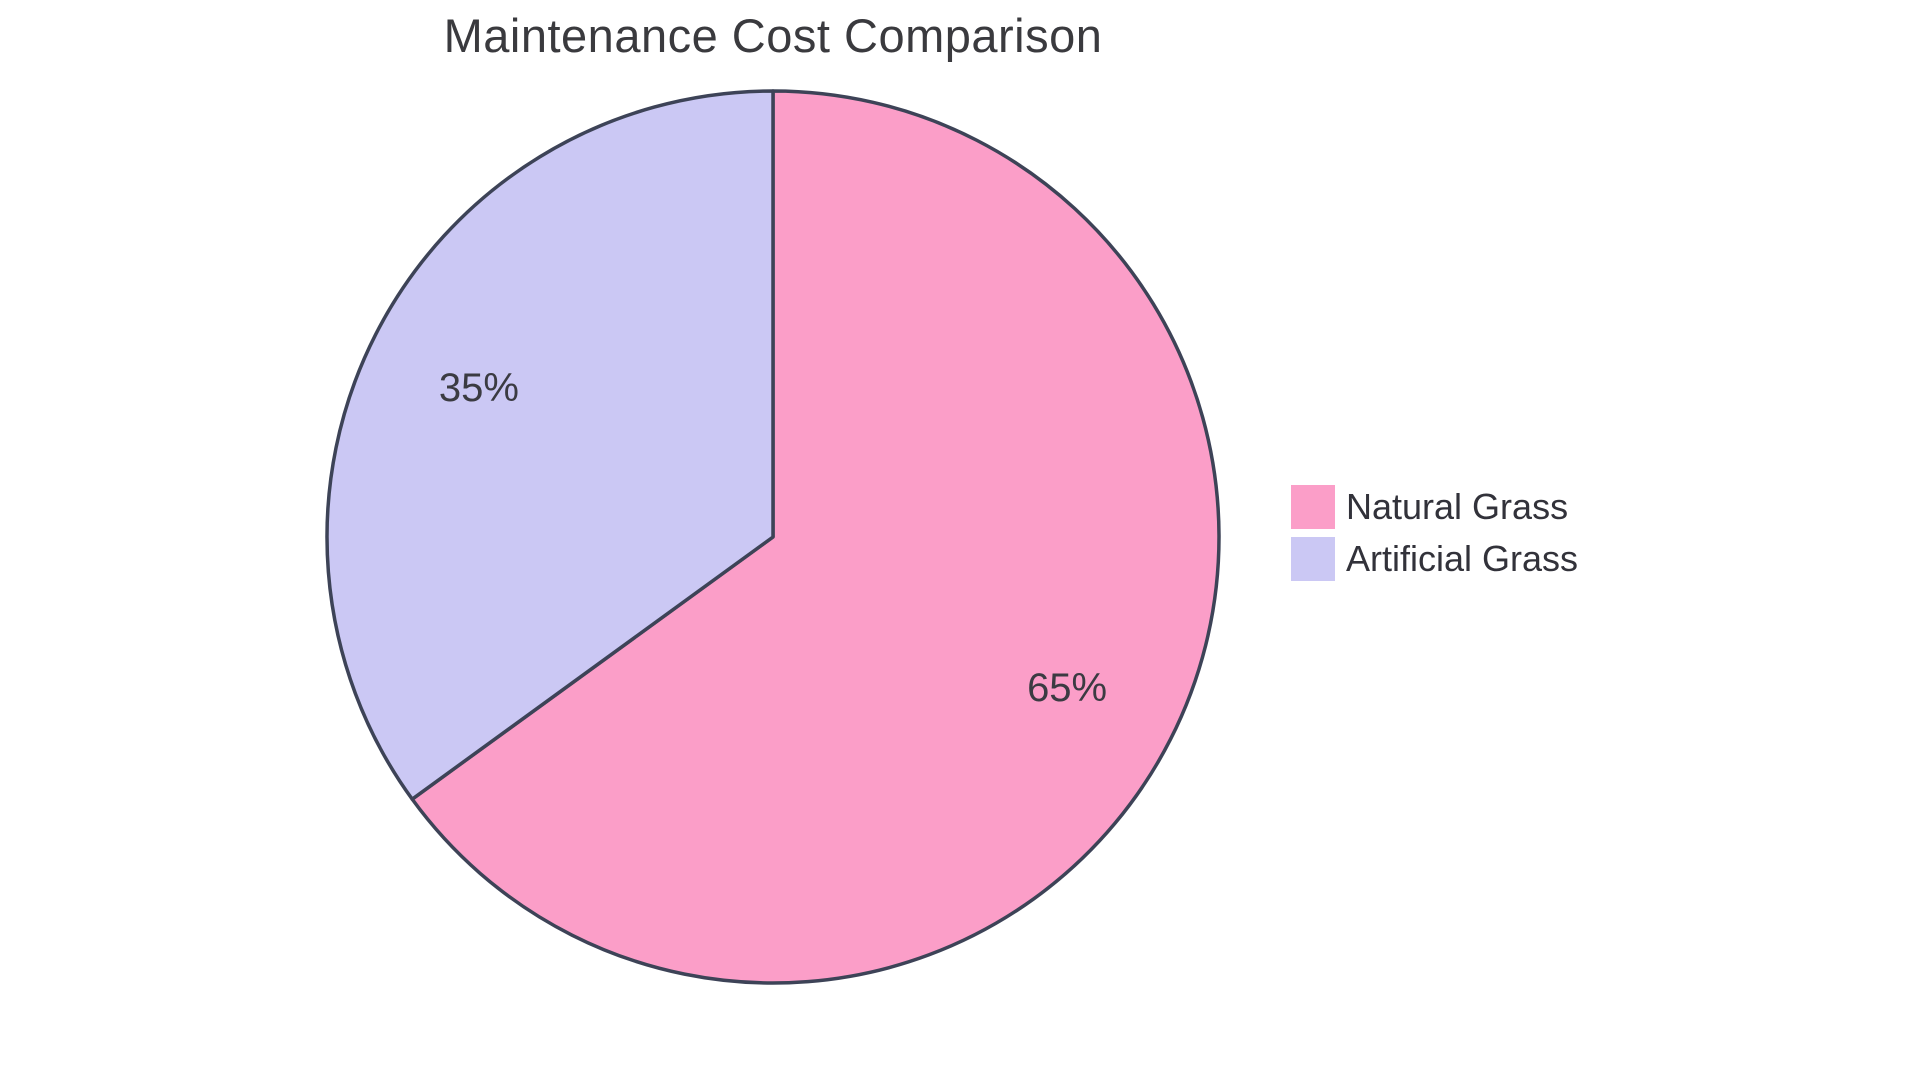 The height and width of the screenshot is (1083, 1920). I want to click on legend-item-natural-grass: Natural Grass, so click(1434, 507).